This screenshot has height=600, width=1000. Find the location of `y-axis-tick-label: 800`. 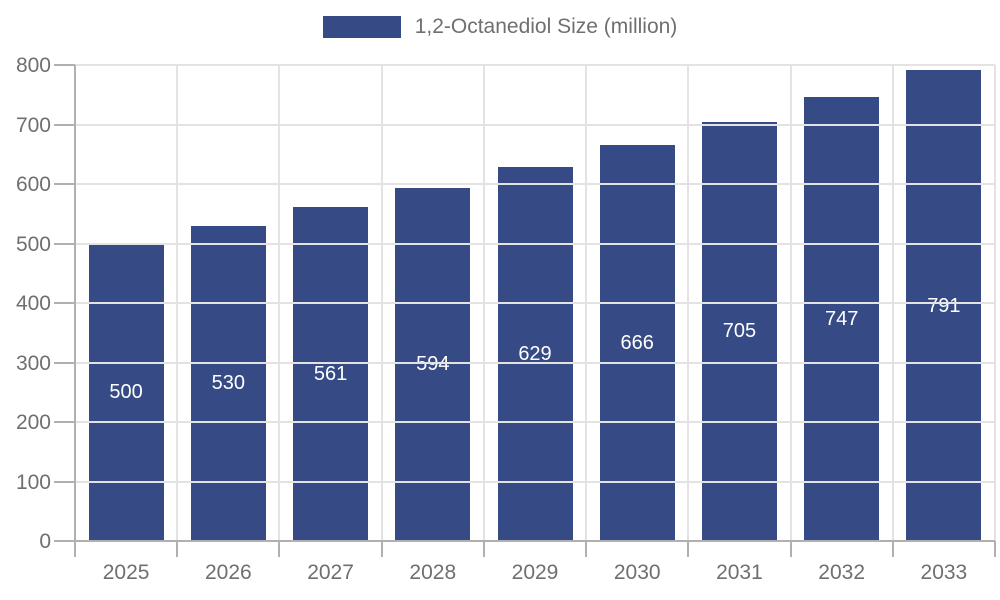

y-axis-tick-label: 800 is located at coordinates (33, 65).